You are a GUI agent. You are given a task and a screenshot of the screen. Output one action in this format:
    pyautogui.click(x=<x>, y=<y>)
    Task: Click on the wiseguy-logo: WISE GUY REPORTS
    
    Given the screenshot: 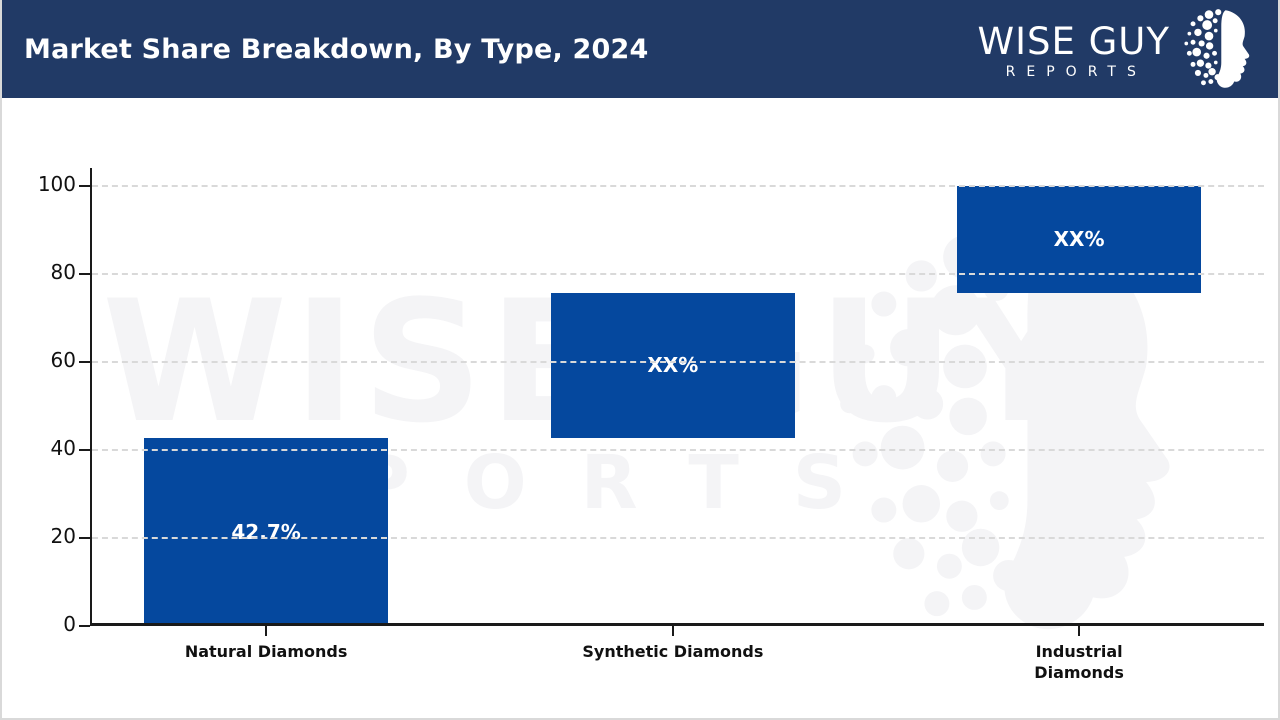 What is the action you would take?
    pyautogui.click(x=1115, y=49)
    